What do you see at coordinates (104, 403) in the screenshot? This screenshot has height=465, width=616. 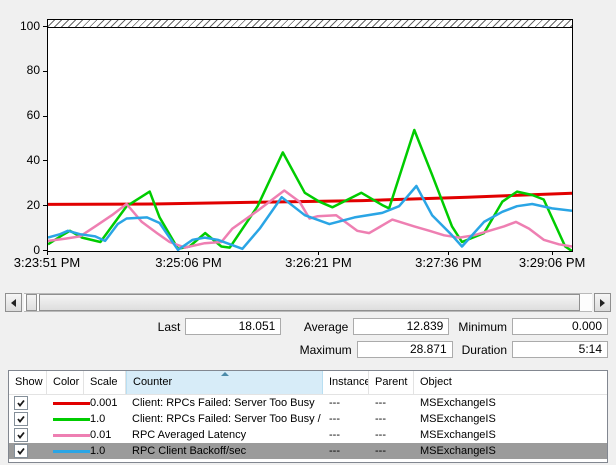 I see `scale-value: 0.001` at bounding box center [104, 403].